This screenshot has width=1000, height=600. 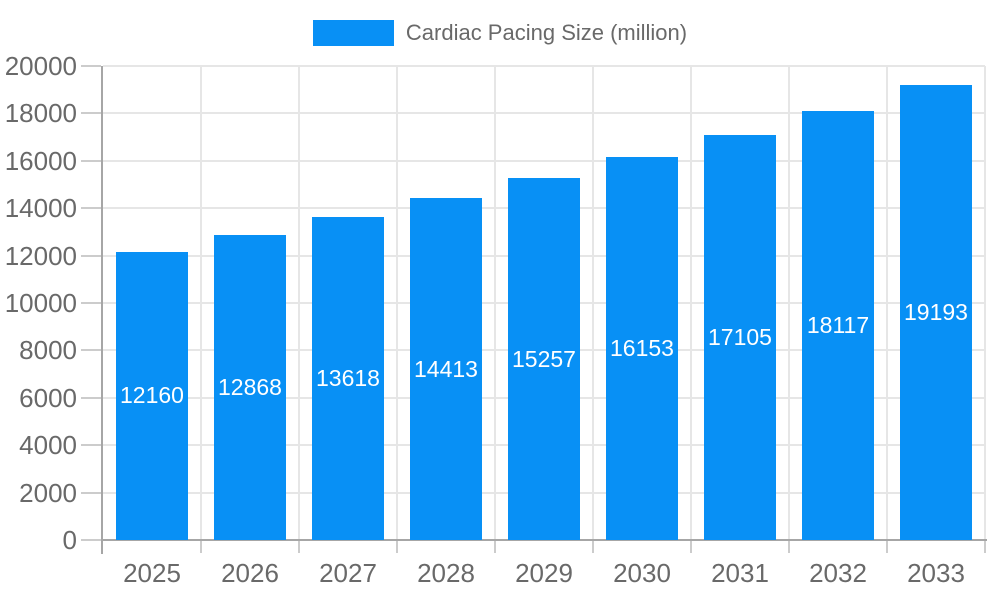 I want to click on bar-value-label: 18117, so click(x=838, y=324).